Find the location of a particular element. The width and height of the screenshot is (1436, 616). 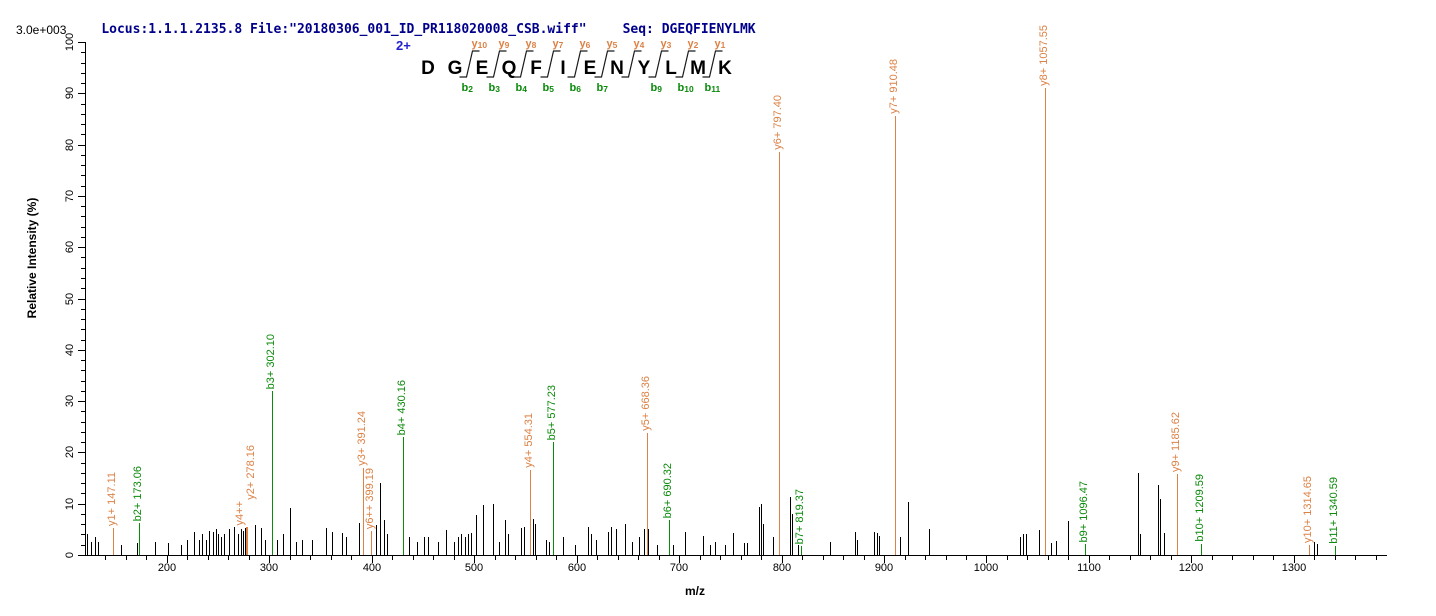

sequence-text: Seq: DGEQFIENYLMK is located at coordinates (689, 29).